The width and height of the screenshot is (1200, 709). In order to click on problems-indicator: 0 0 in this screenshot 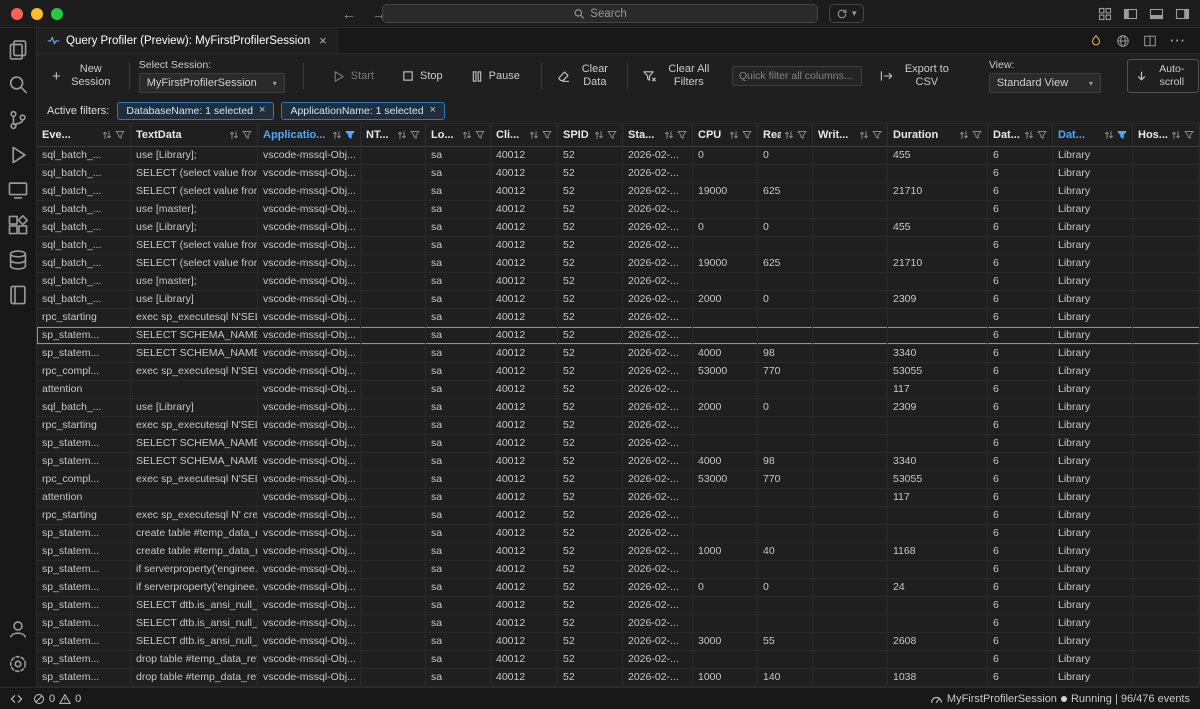, I will do `click(57, 699)`.